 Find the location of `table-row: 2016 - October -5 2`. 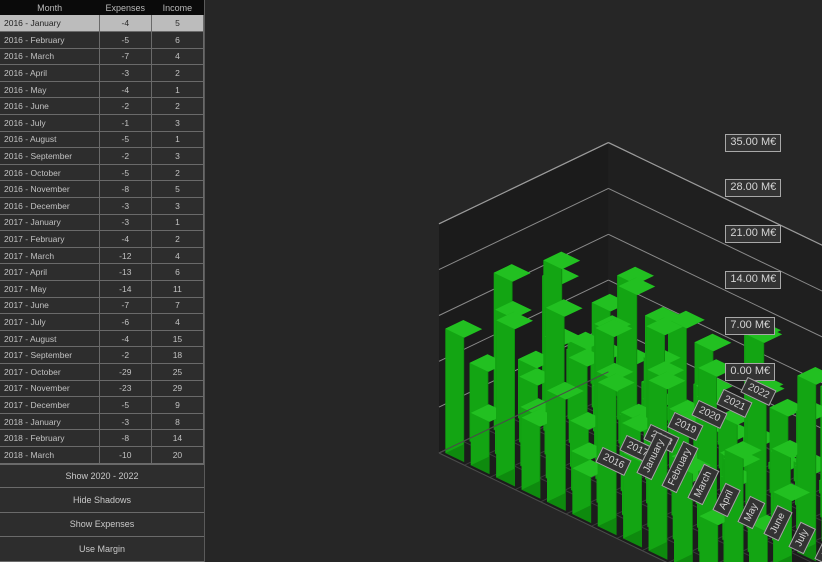

table-row: 2016 - October -5 2 is located at coordinates (102, 173).